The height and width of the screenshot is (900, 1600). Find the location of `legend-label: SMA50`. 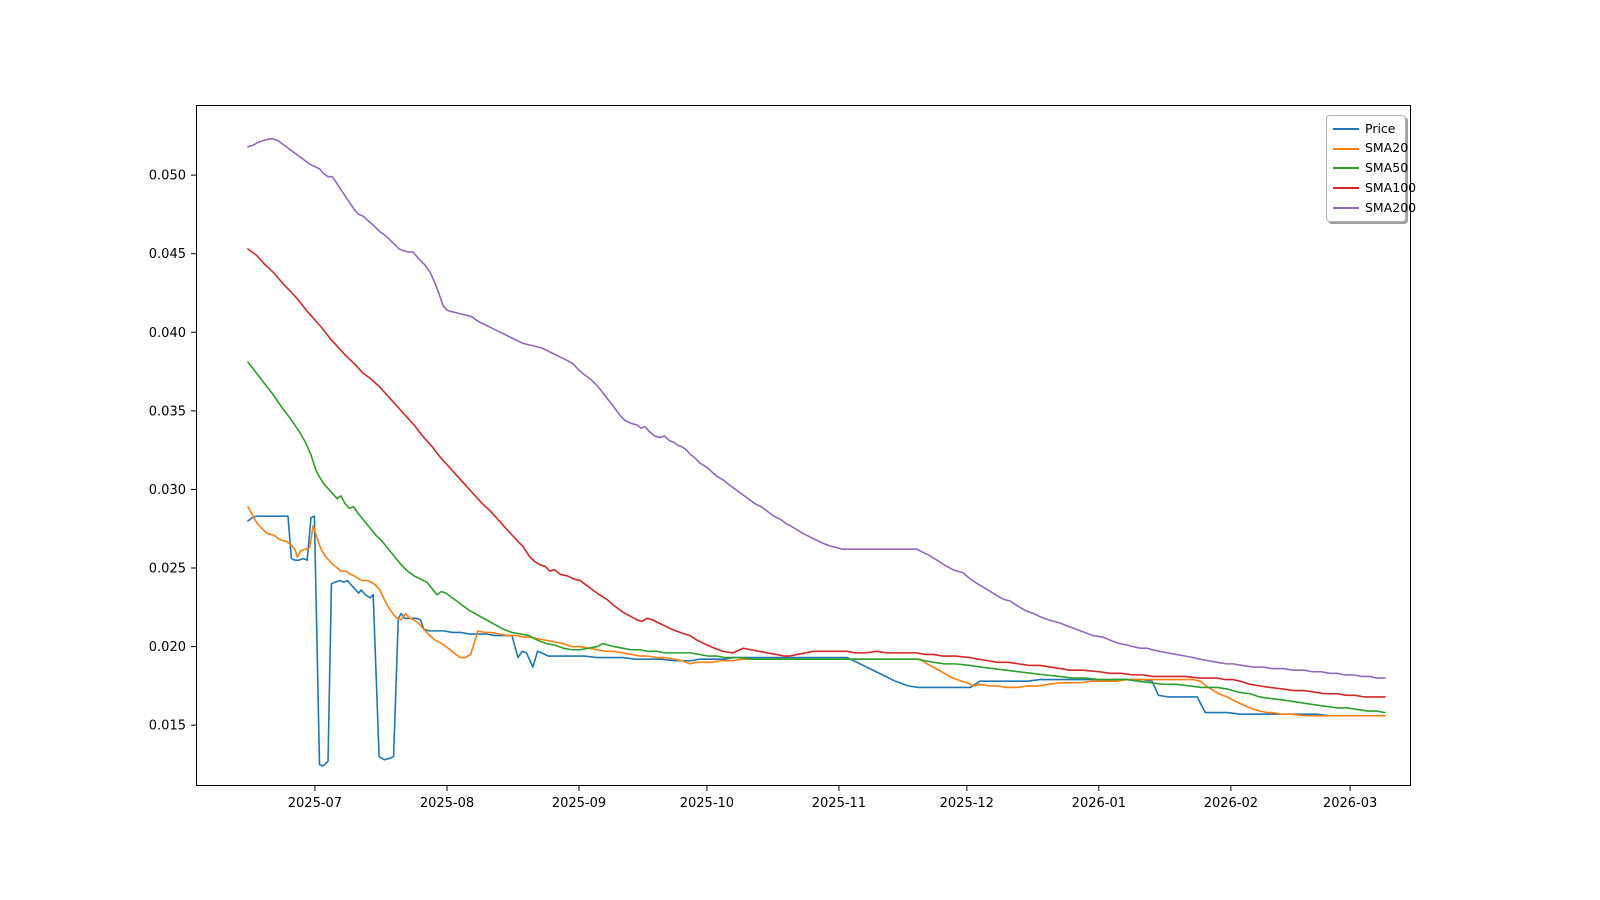

legend-label: SMA50 is located at coordinates (1387, 168).